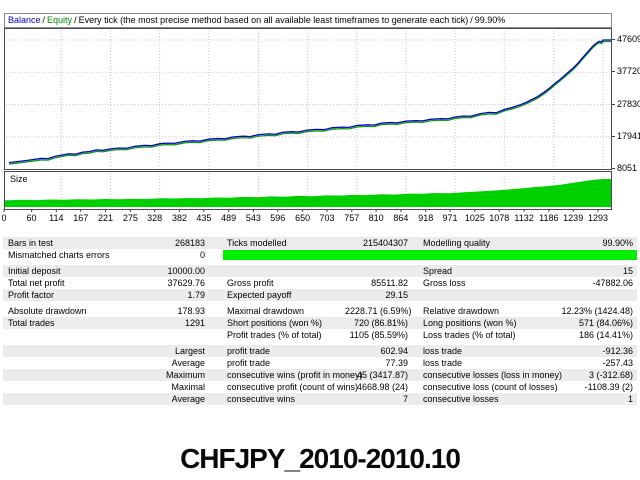 Image resolution: width=640 pixels, height=480 pixels. Describe the element at coordinates (202, 255) in the screenshot. I see `stat-value: 0` at that location.